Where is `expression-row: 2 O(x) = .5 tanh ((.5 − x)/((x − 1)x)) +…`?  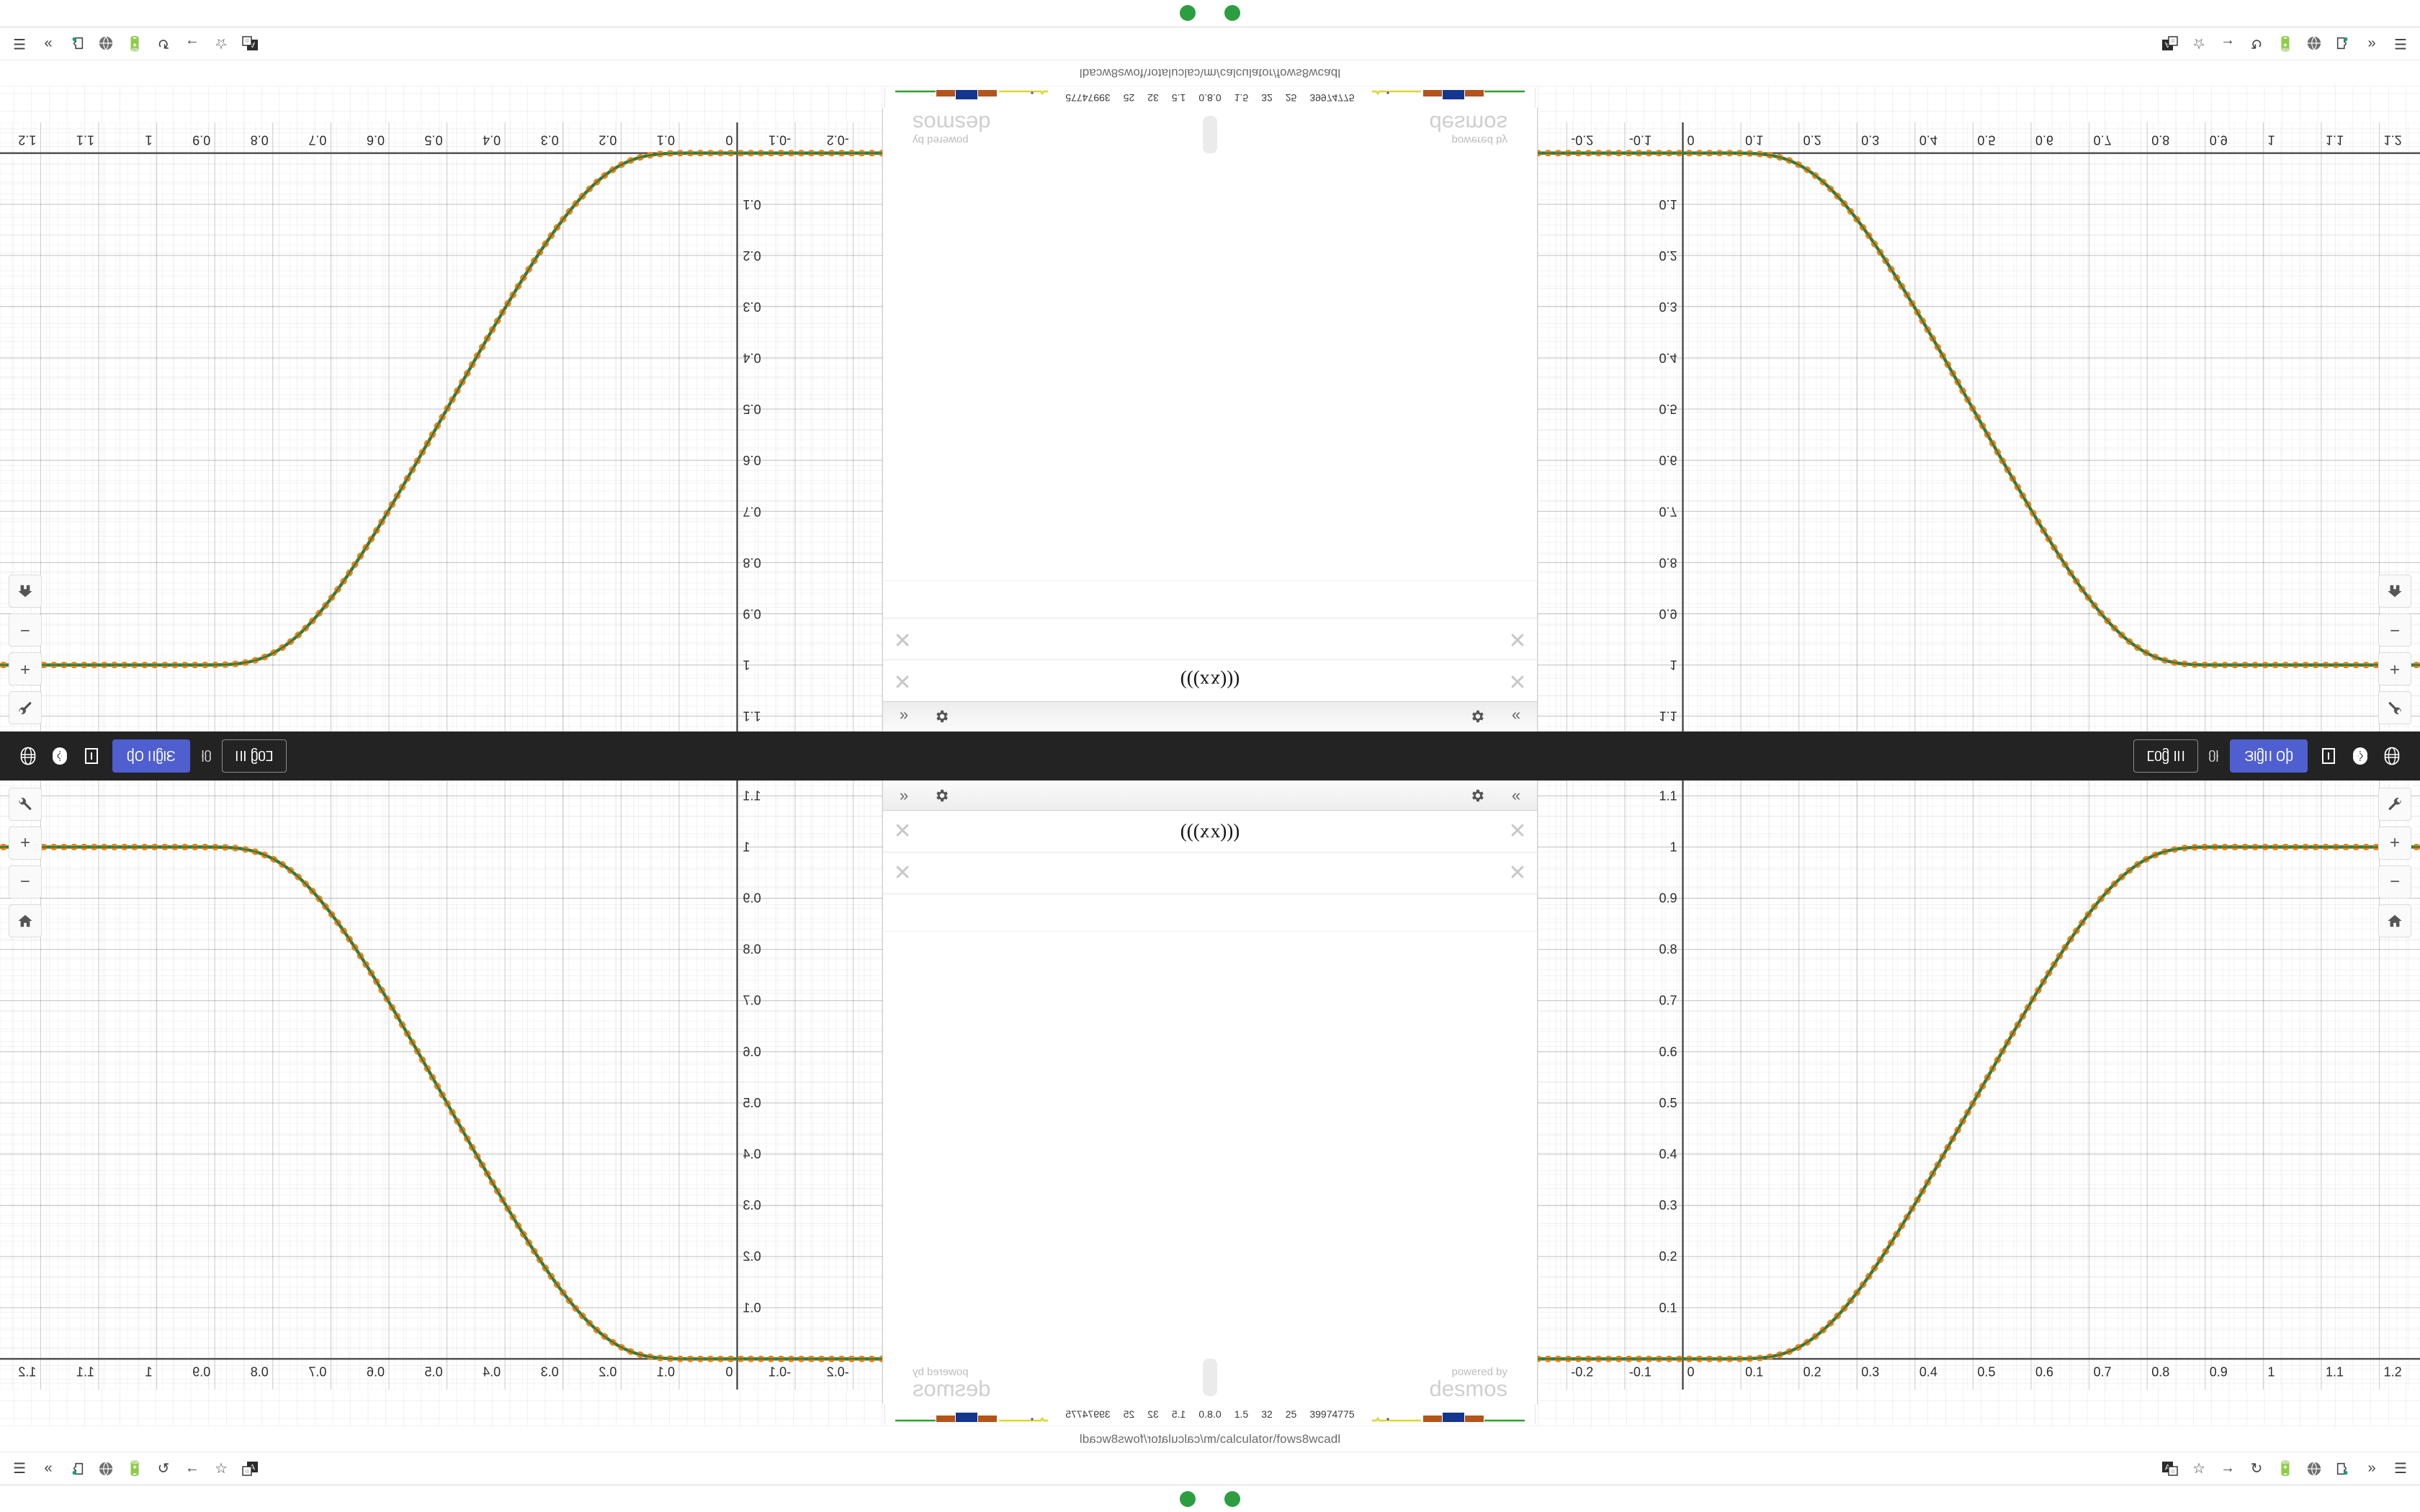 expression-row: 2 O(x) = .5 tanh ((.5 − x)/((x − 1)x)) +… is located at coordinates (1373, 639).